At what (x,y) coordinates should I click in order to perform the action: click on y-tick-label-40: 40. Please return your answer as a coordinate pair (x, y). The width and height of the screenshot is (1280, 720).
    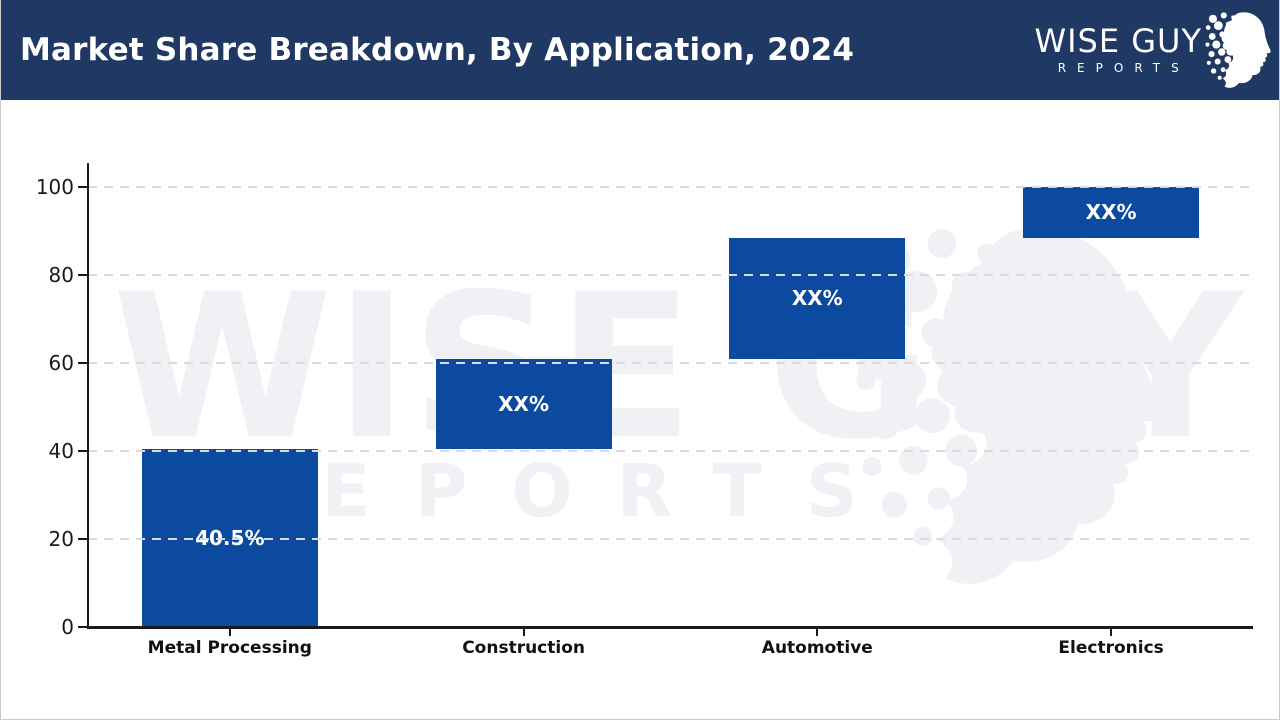
    Looking at the image, I should click on (43, 451).